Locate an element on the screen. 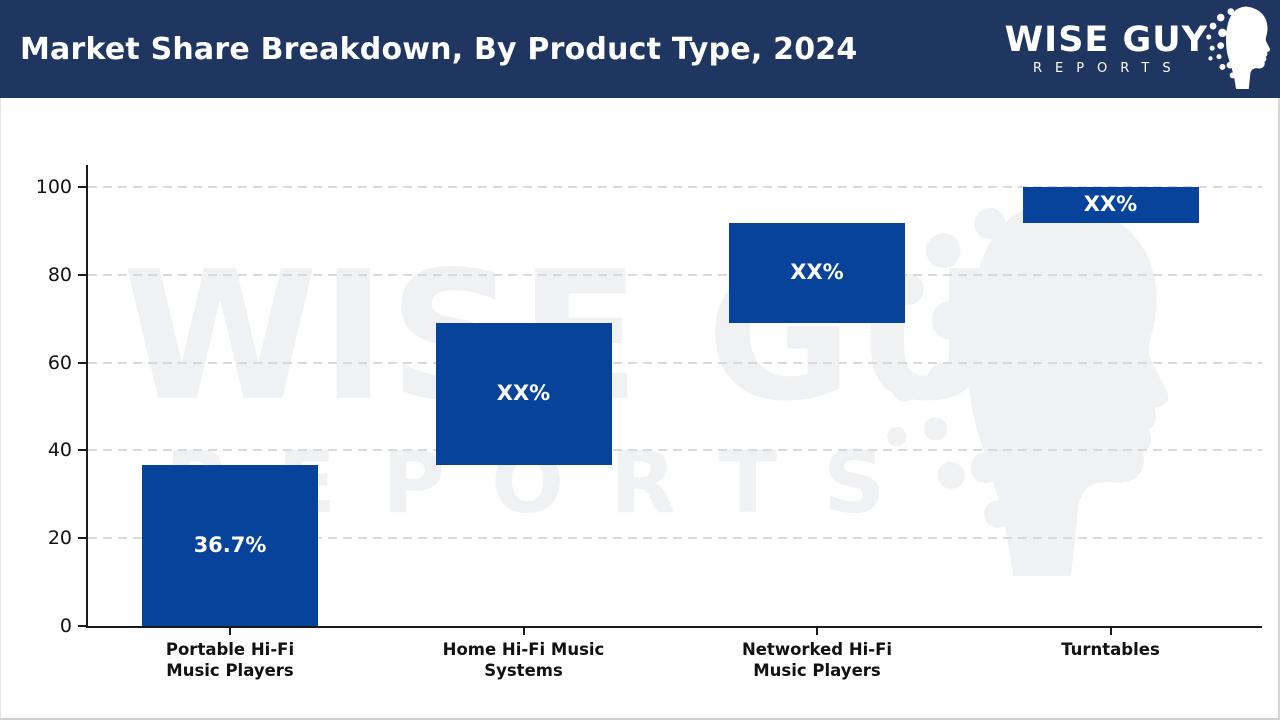 The image size is (1280, 720). wiseguy-face-icon is located at coordinates (1238, 47).